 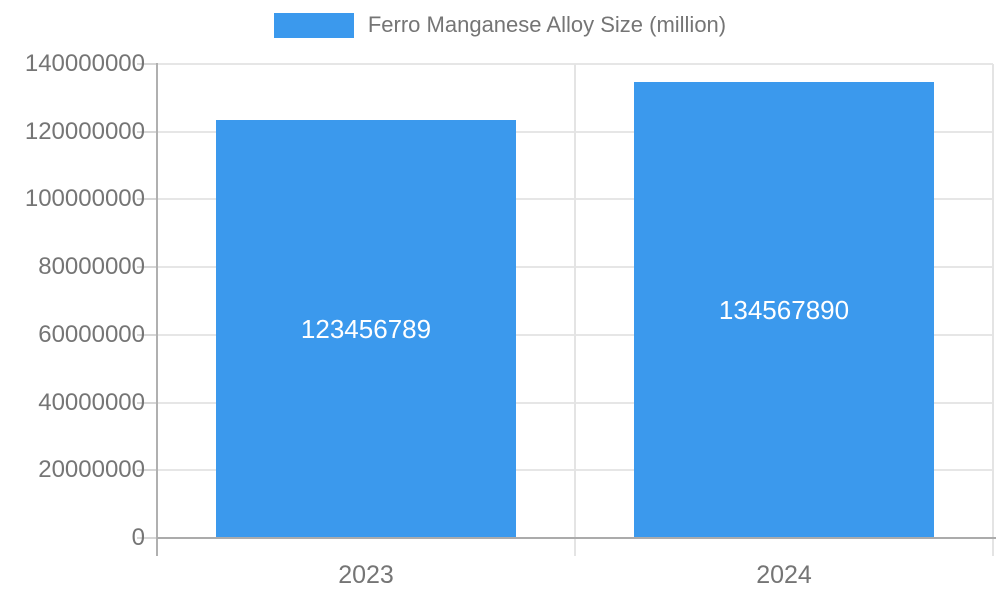 I want to click on x-axis-label: 2023, so click(x=366, y=575).